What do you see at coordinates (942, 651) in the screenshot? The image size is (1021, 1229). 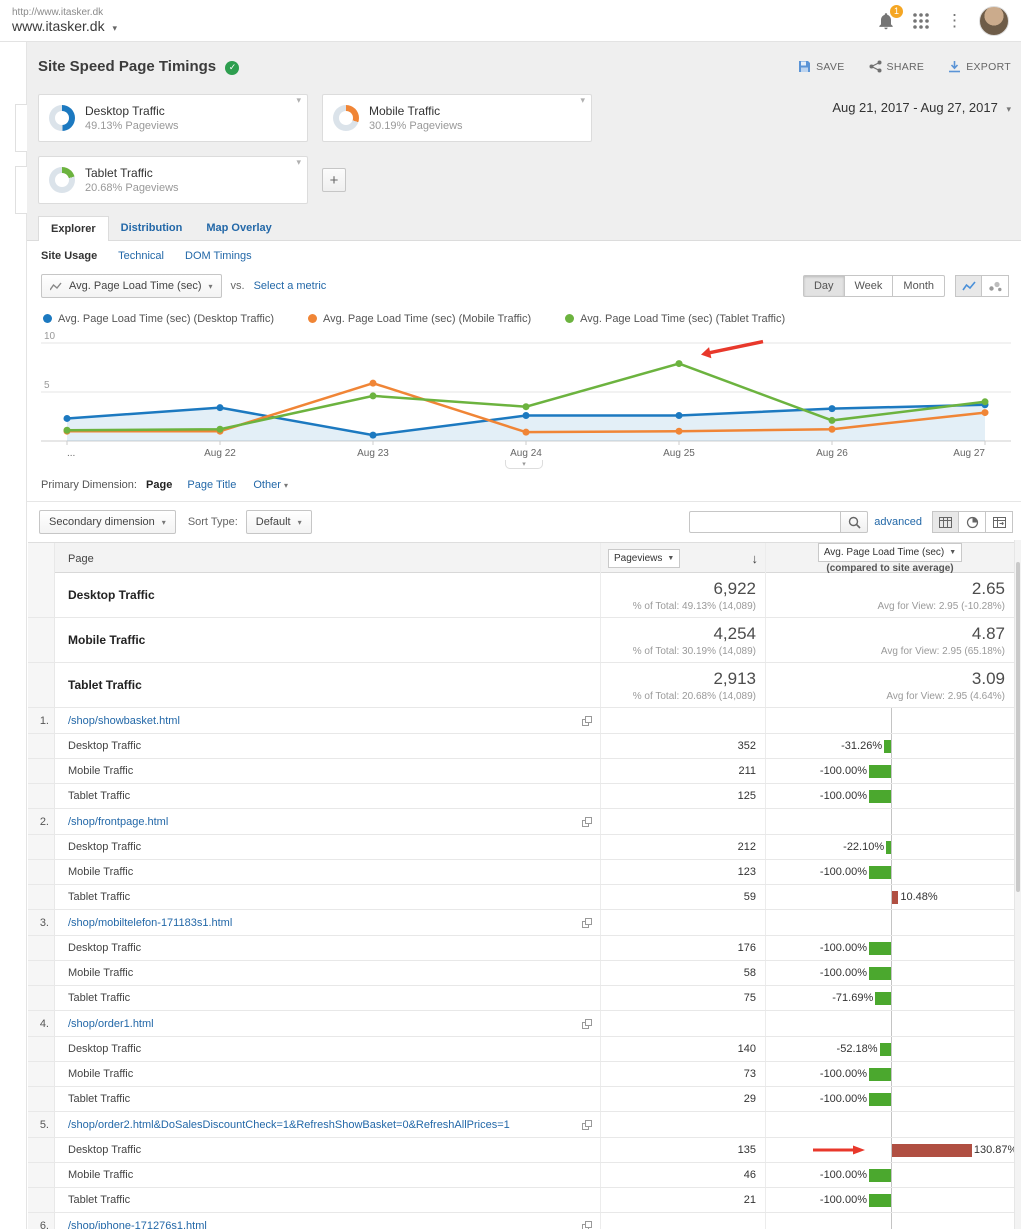 I see `load-time-note: Avg for View: 2.95 (65.18%)` at bounding box center [942, 651].